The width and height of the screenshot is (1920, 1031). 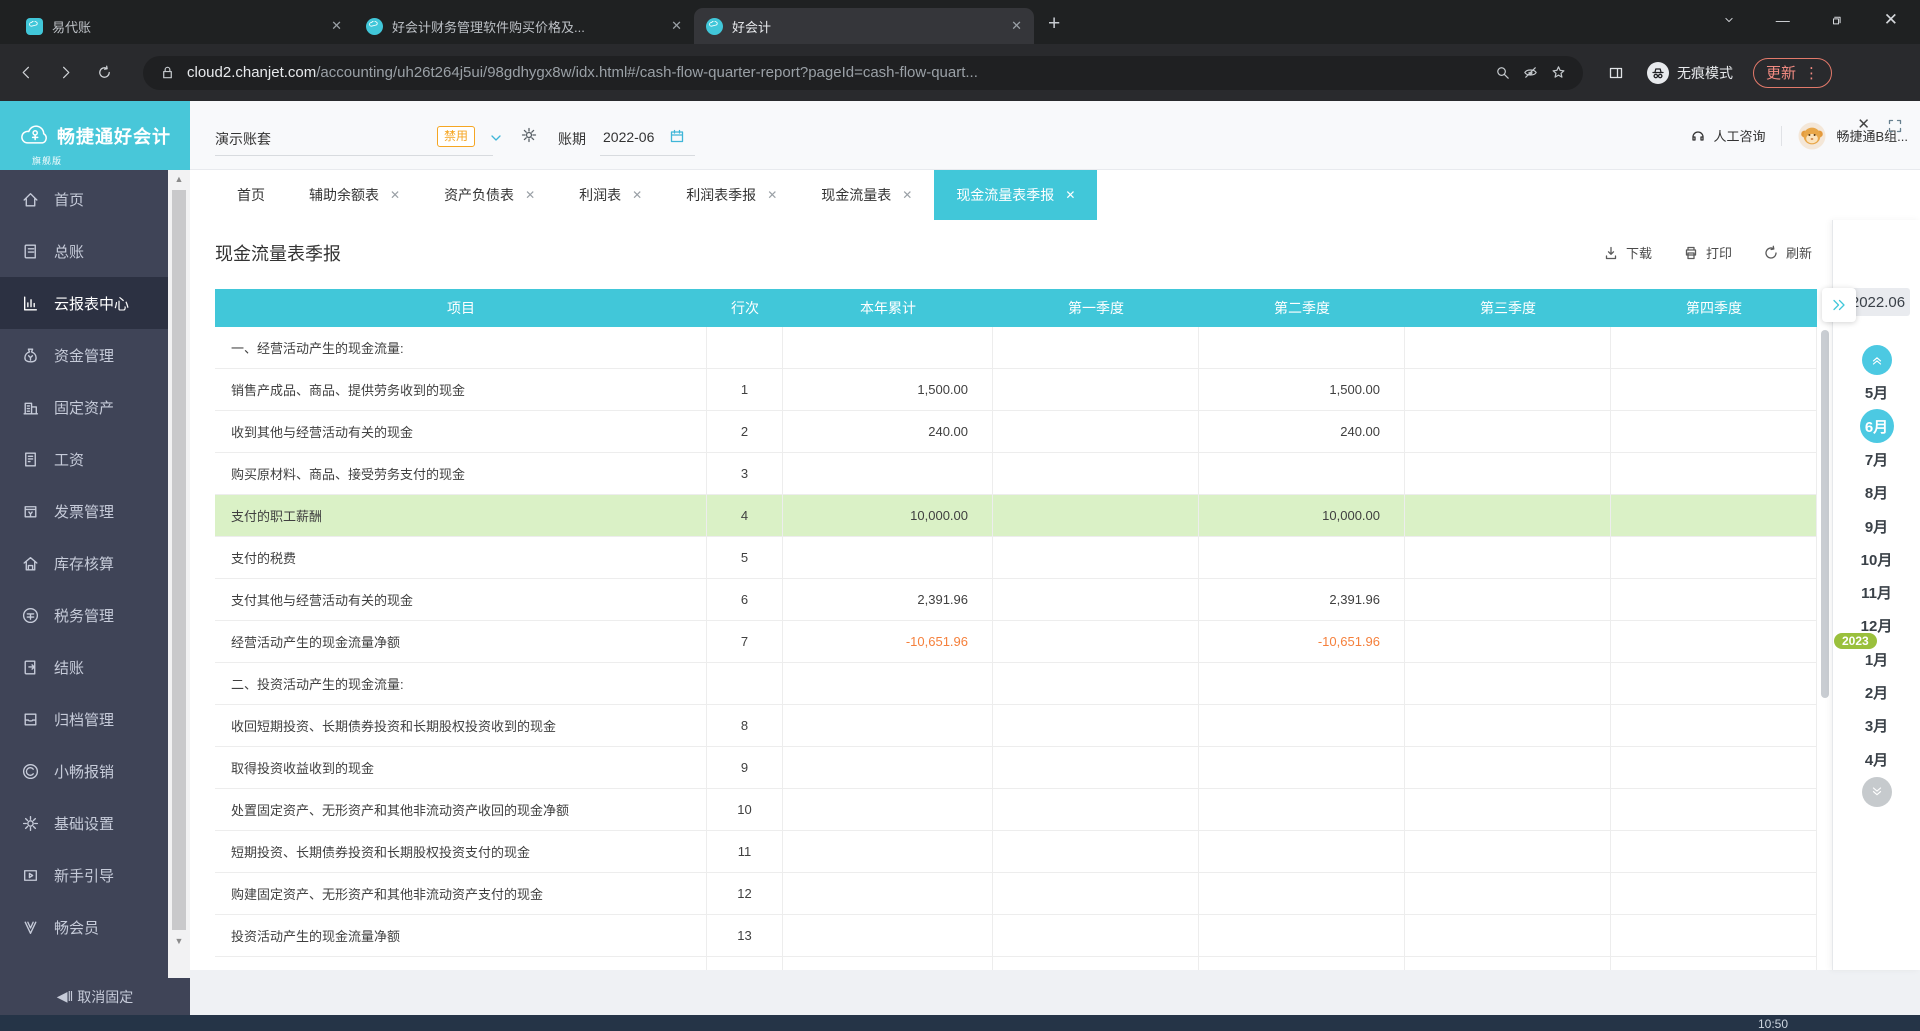 What do you see at coordinates (251, 195) in the screenshot?
I see `report-tab: 首页` at bounding box center [251, 195].